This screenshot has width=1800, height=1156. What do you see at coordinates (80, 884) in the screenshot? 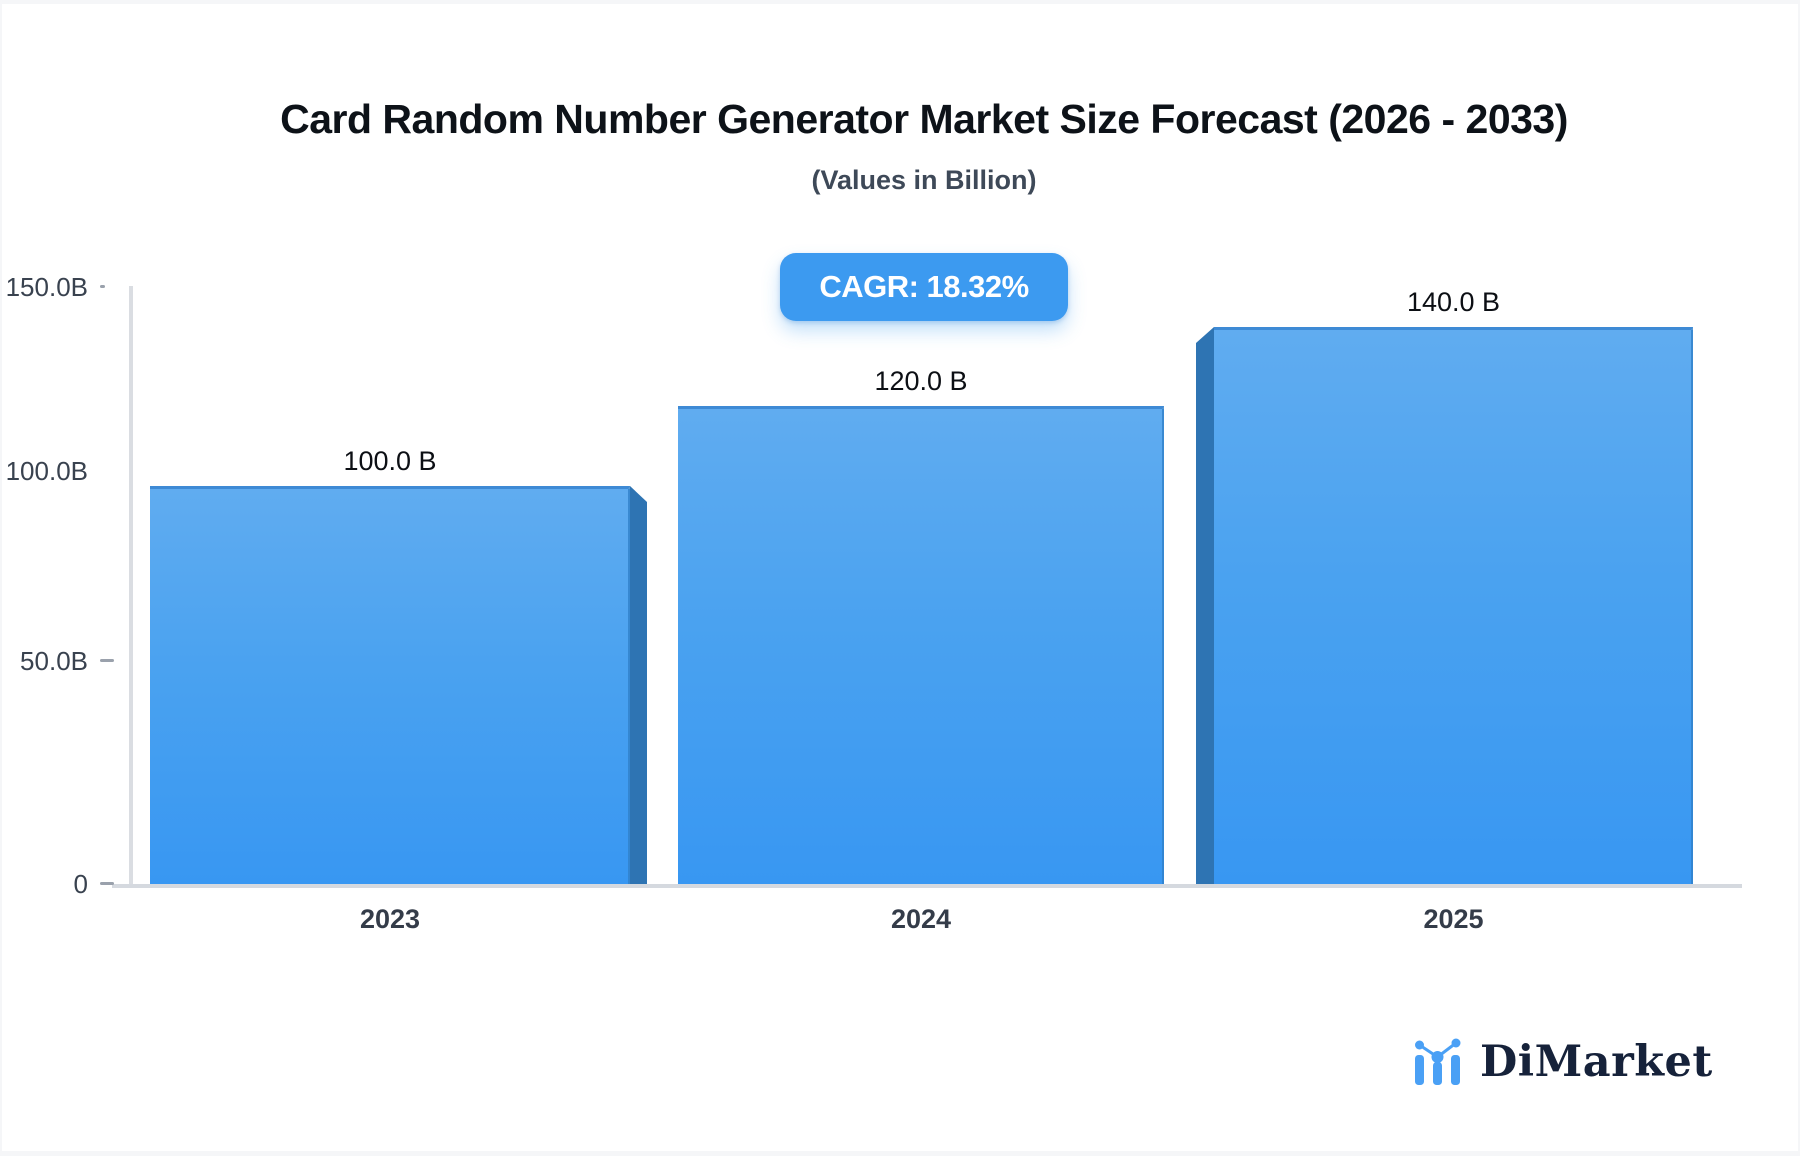
I see `y-axis-tick-label: 0` at bounding box center [80, 884].